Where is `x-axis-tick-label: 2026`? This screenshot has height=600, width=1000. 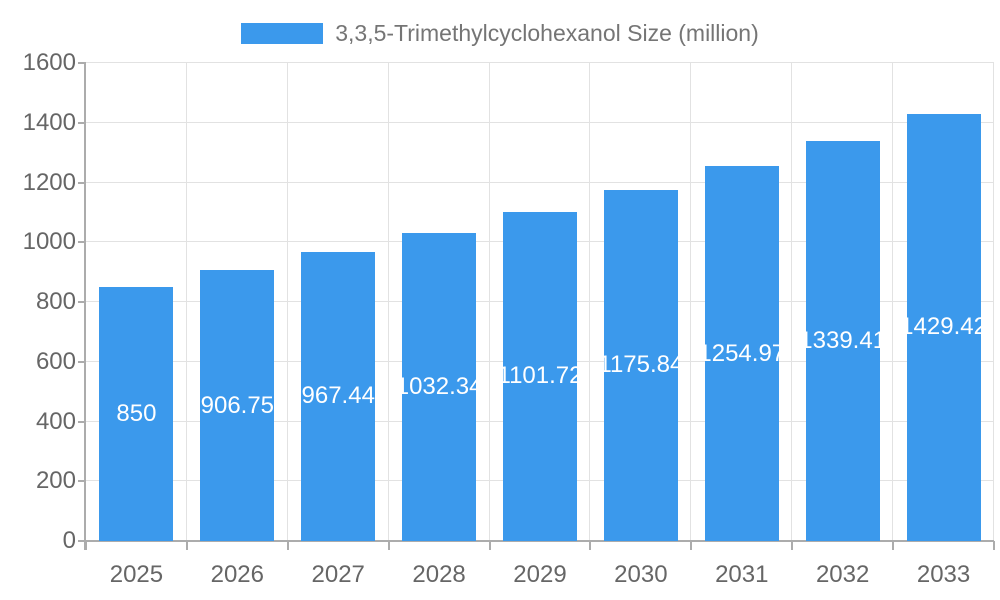
x-axis-tick-label: 2026 is located at coordinates (237, 574).